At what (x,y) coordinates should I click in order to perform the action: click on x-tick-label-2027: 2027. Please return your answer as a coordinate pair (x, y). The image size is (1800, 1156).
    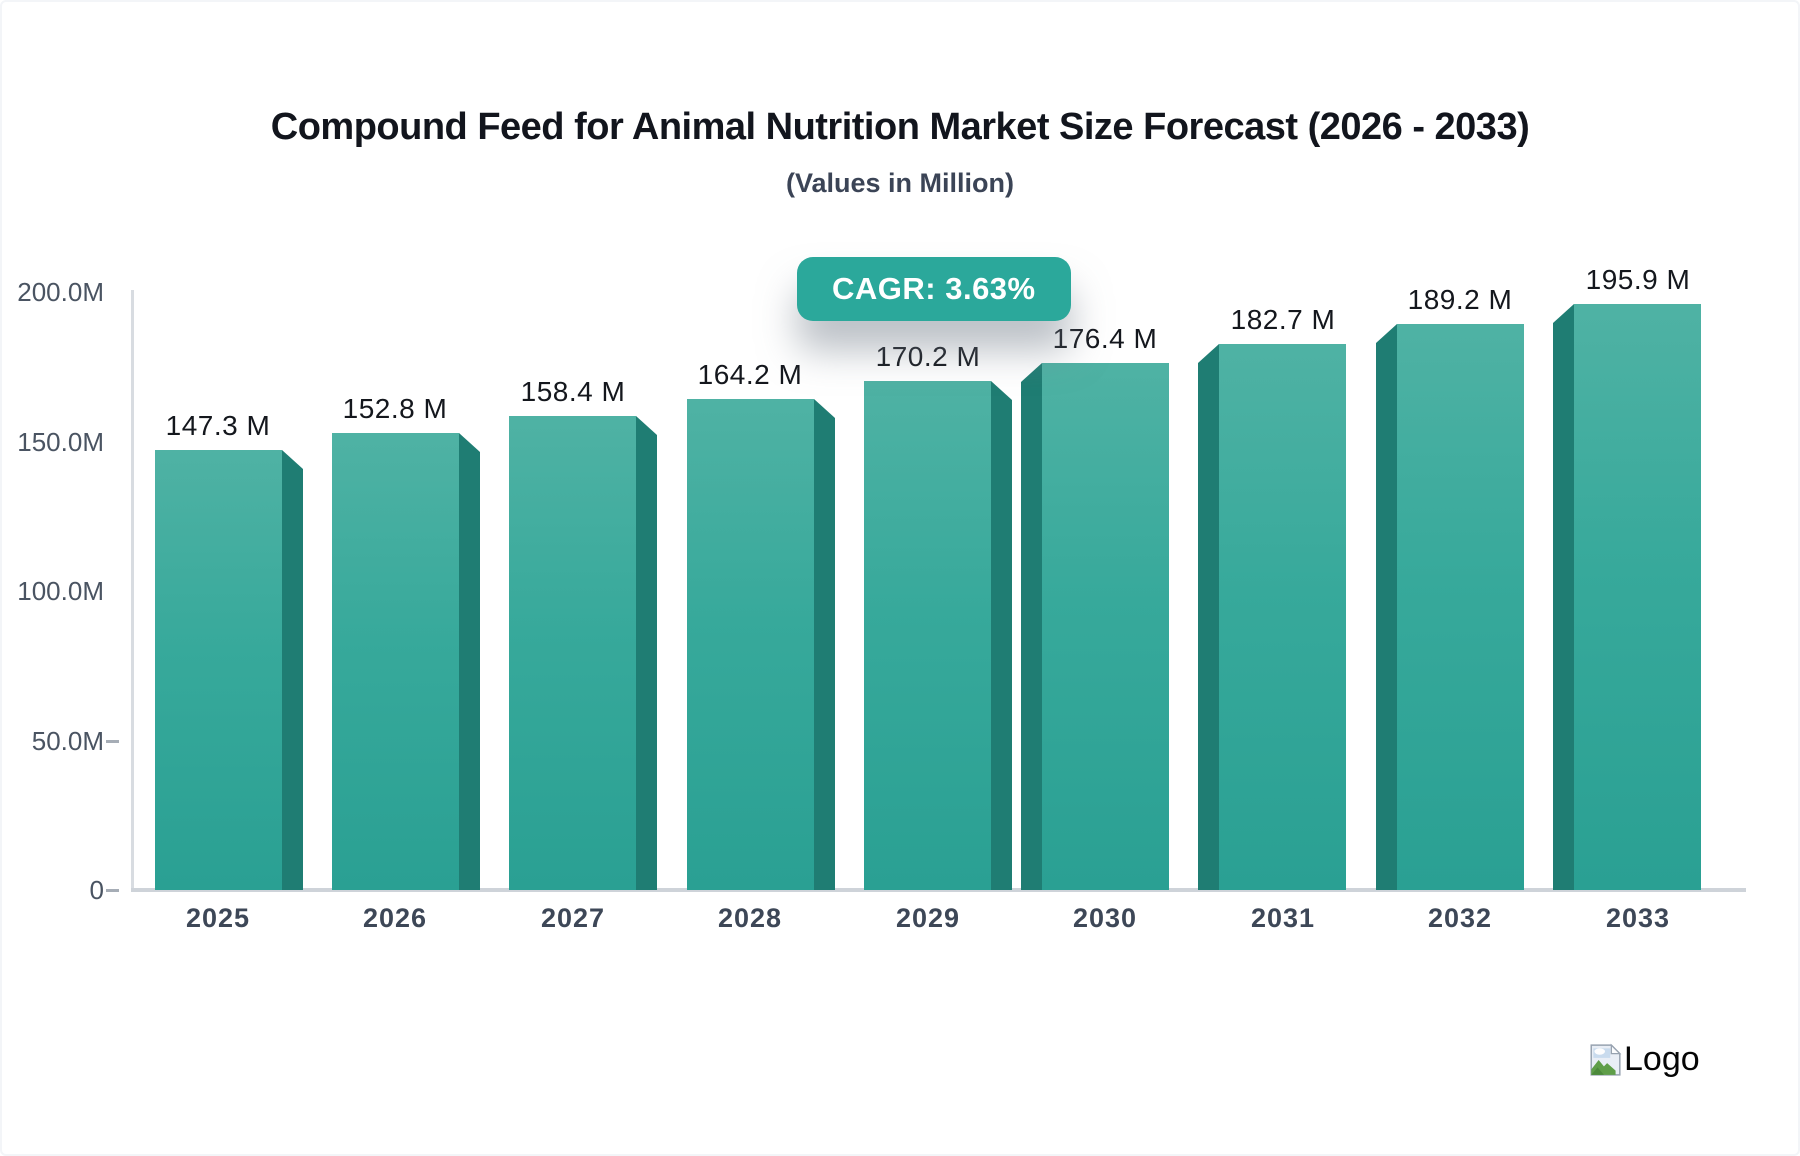
    Looking at the image, I should click on (573, 918).